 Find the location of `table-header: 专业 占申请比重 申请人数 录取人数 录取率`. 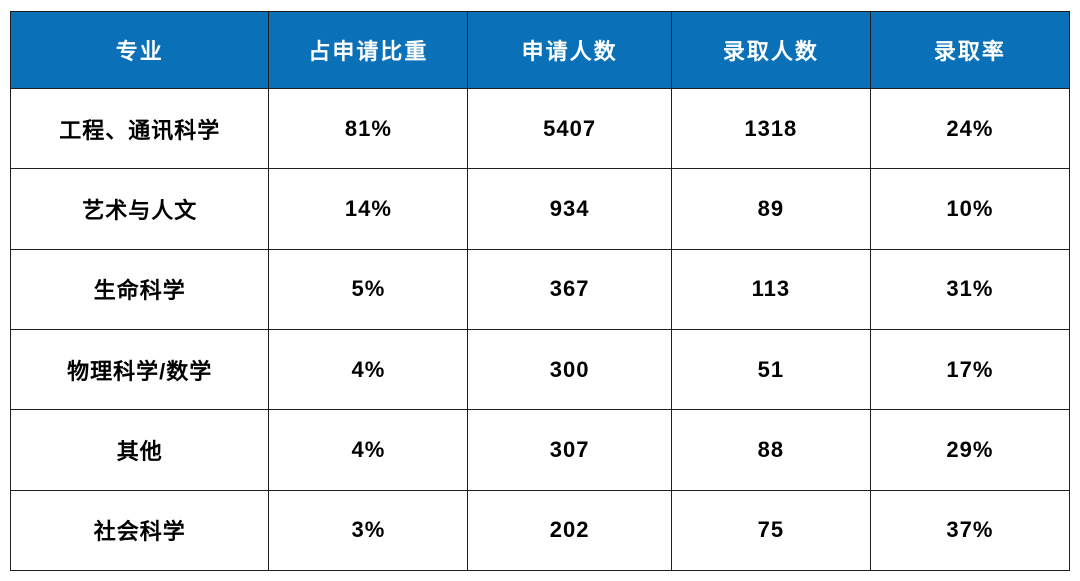

table-header: 专业 占申请比重 申请人数 录取人数 录取率 is located at coordinates (540, 50).